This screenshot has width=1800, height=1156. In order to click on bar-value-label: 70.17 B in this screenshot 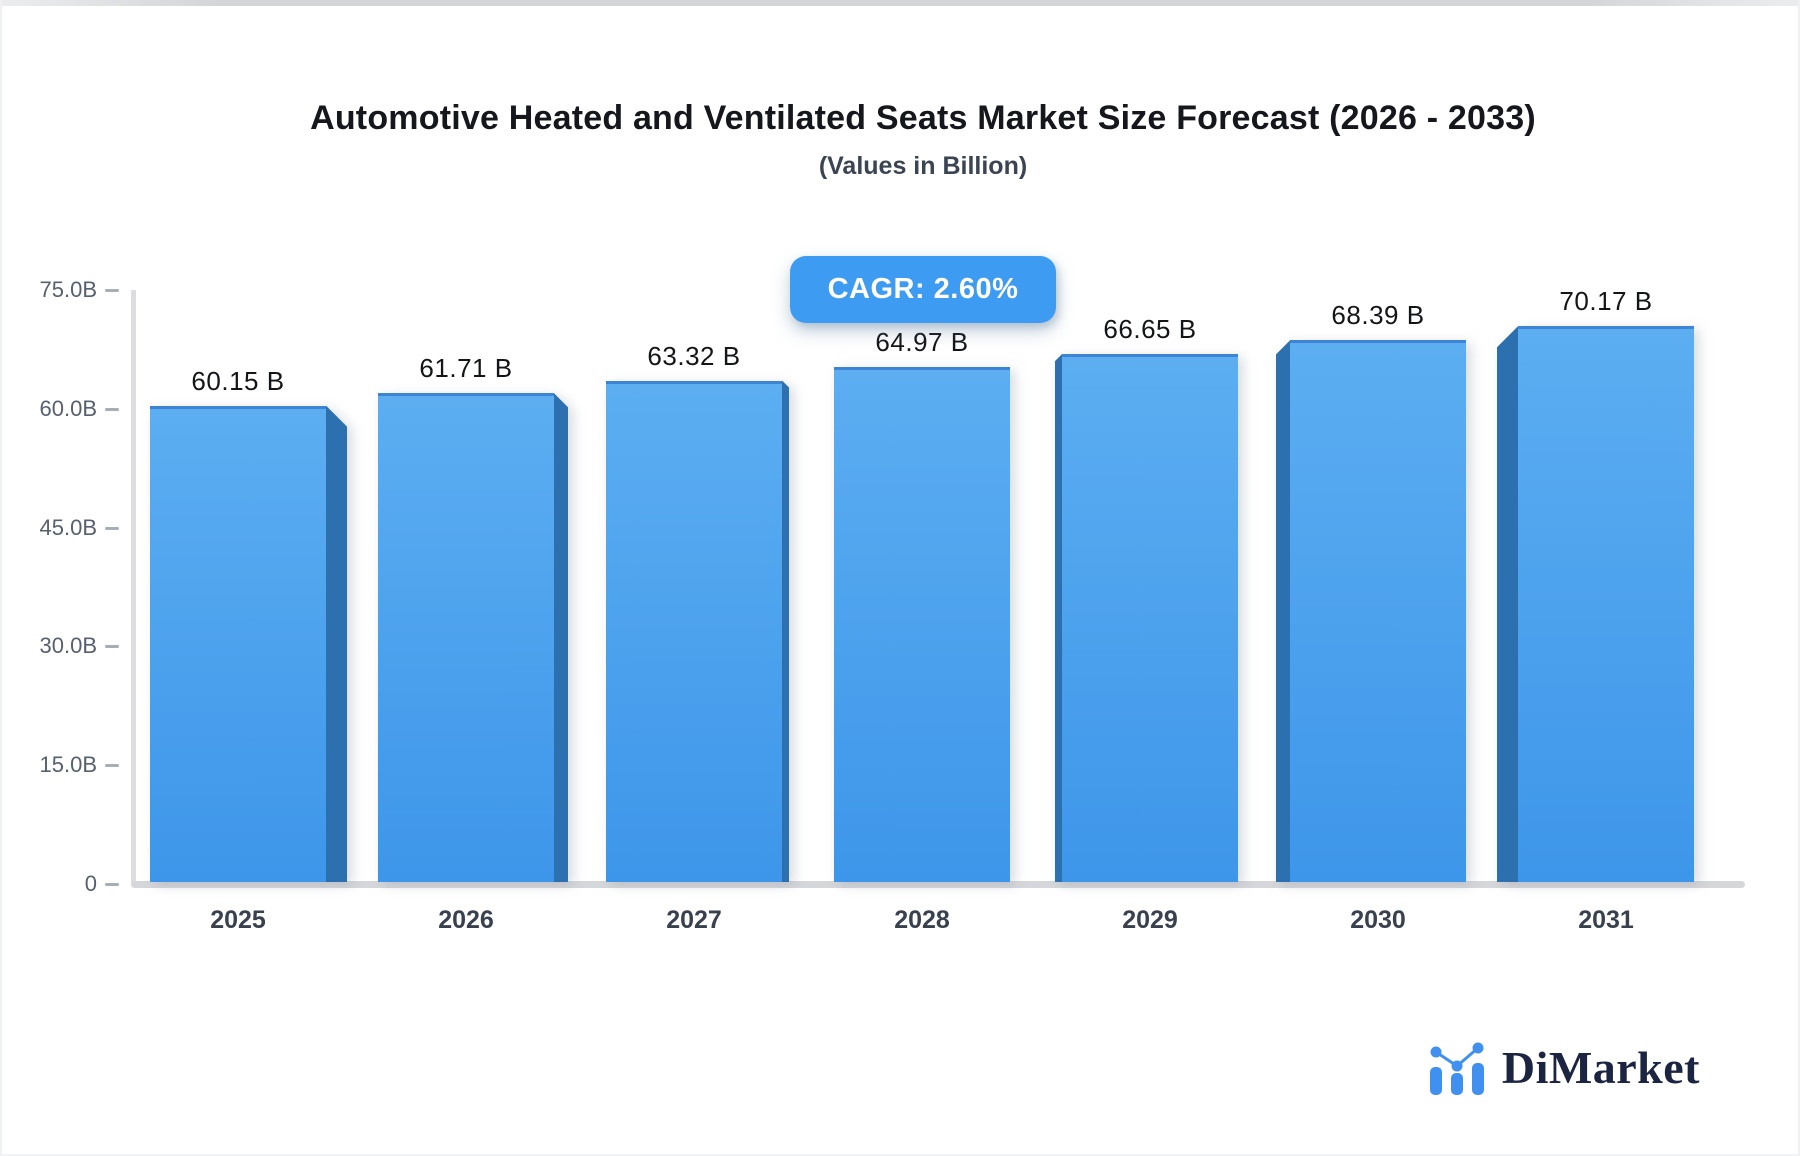, I will do `click(1606, 301)`.